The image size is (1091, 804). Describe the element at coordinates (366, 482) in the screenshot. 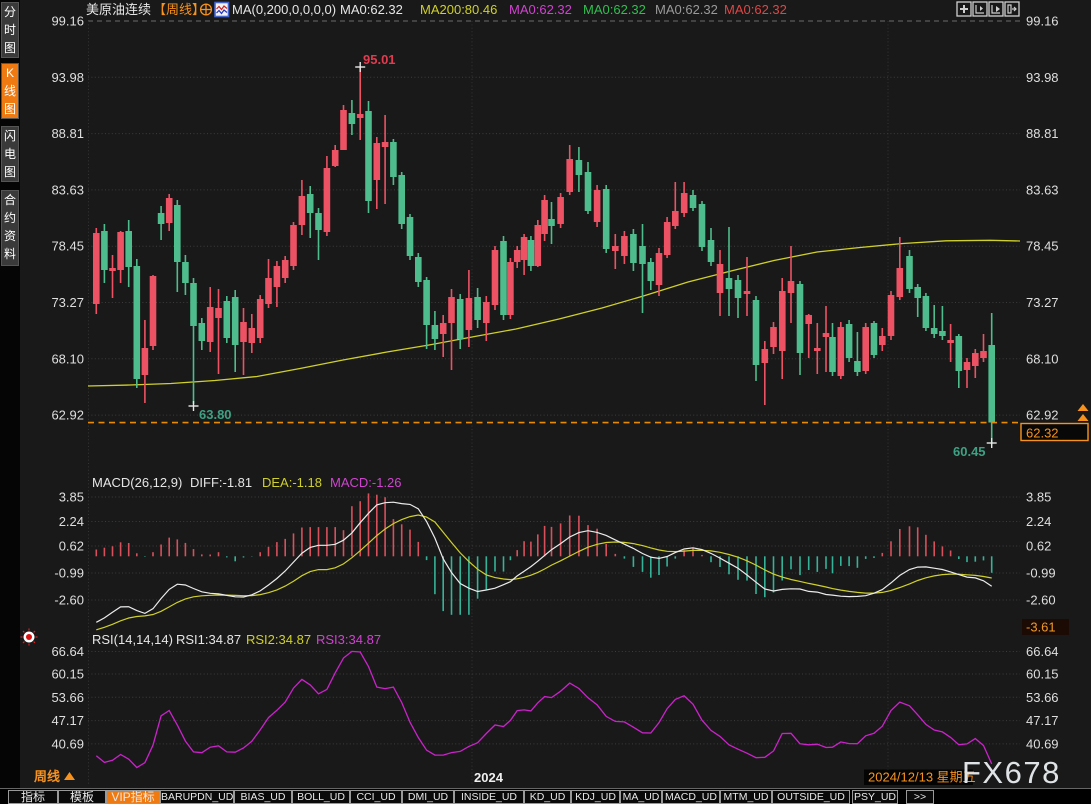

I see `svg-text: MACD:-1.26` at that location.